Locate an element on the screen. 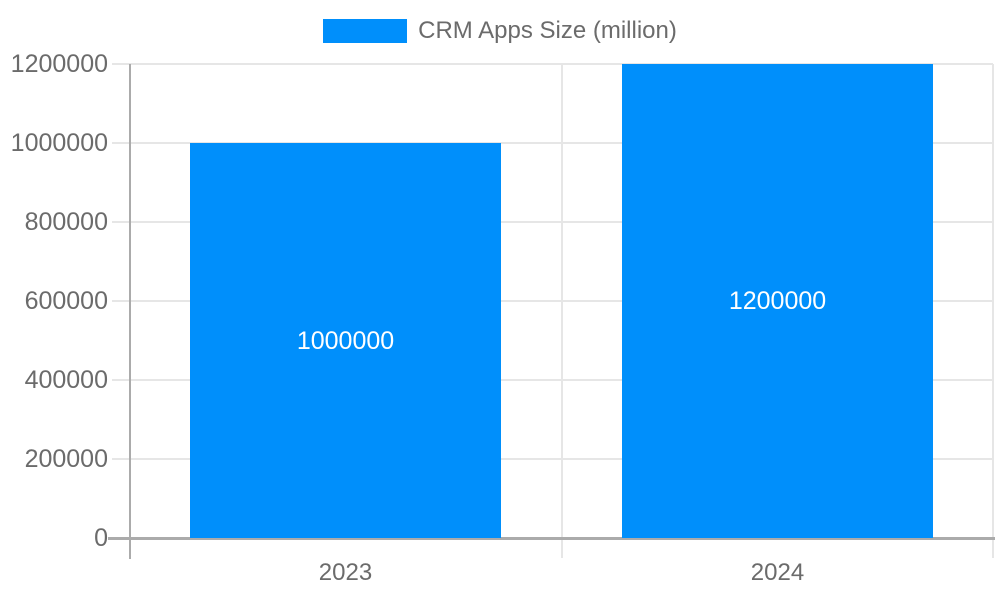 The height and width of the screenshot is (600, 1000). y-axis-tick-label: 800000 is located at coordinates (66, 222).